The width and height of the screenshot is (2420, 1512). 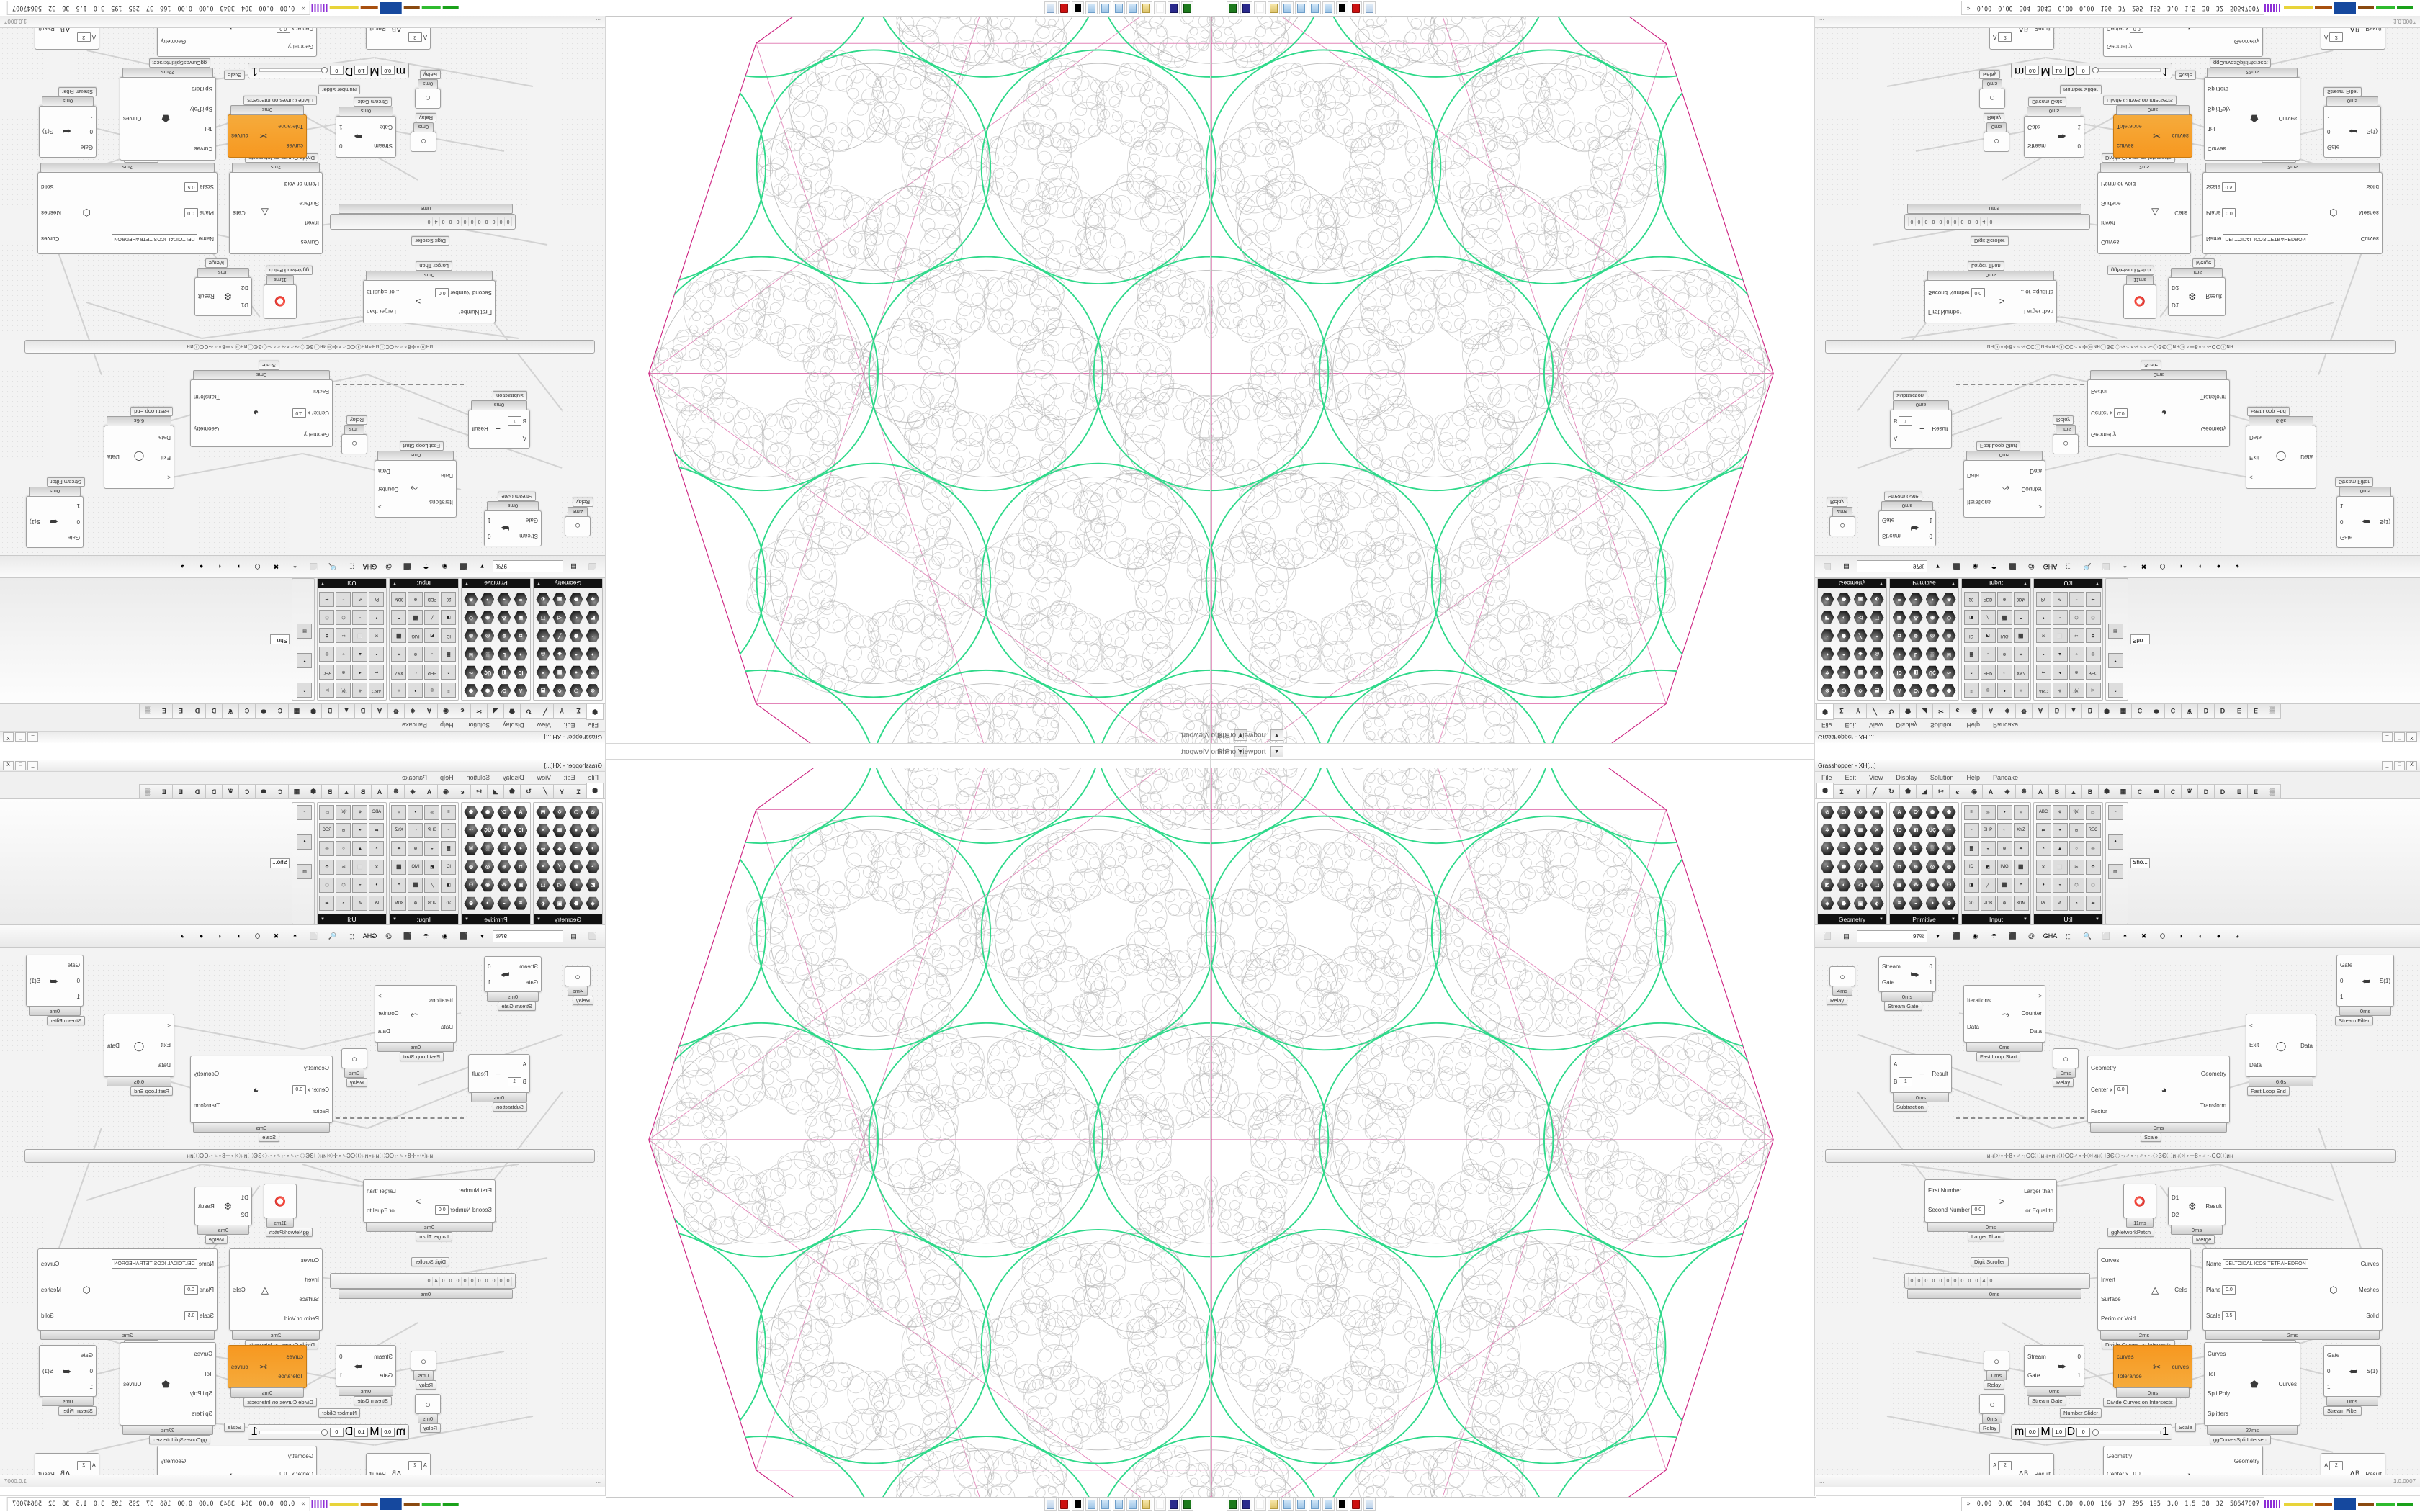 What do you see at coordinates (2206, 791) in the screenshot?
I see `tab-d: D` at bounding box center [2206, 791].